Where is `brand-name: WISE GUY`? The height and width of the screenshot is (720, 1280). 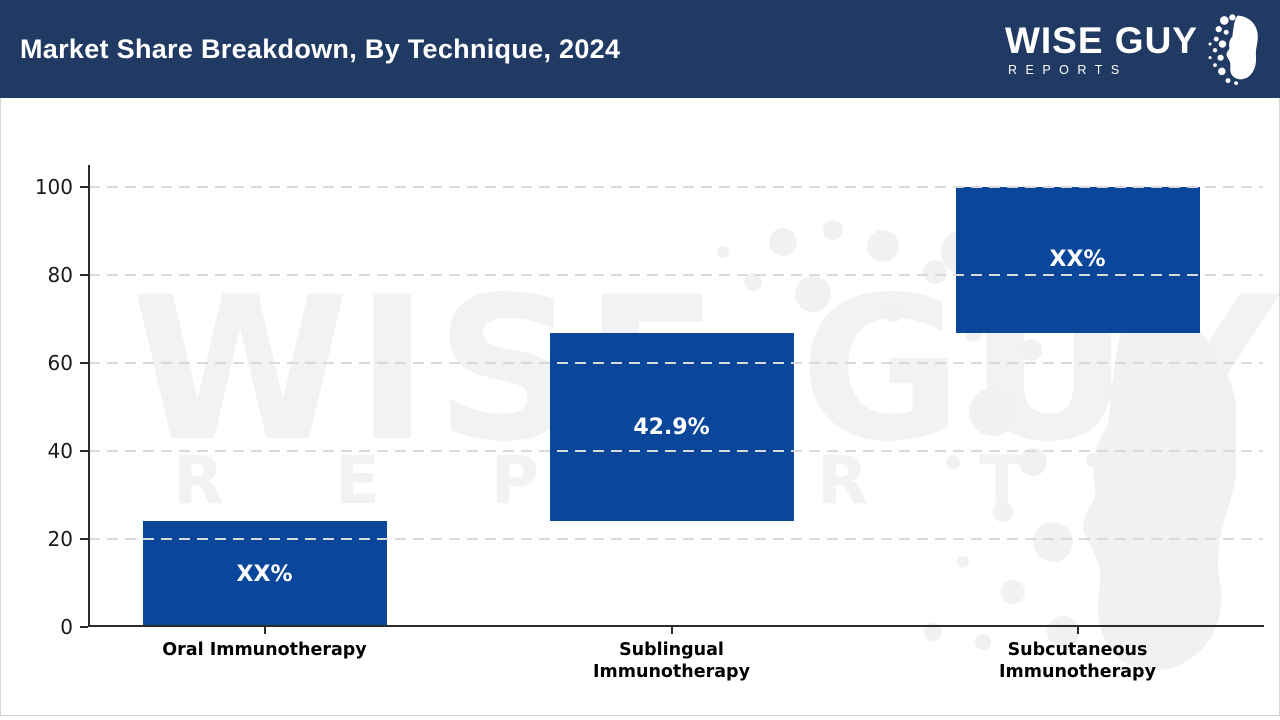
brand-name: WISE GUY is located at coordinates (1101, 40).